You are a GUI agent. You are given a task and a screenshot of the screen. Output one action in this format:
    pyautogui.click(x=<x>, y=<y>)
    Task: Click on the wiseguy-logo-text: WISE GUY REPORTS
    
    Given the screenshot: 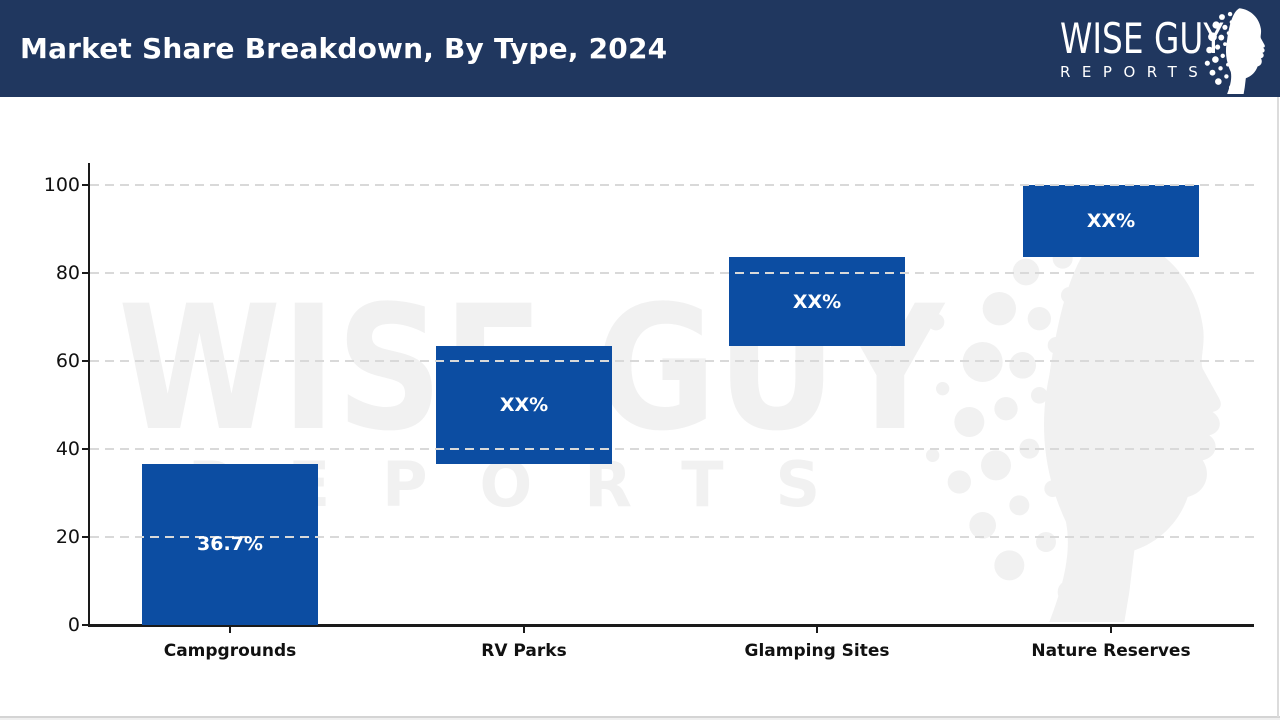 What is the action you would take?
    pyautogui.click(x=1164, y=48)
    